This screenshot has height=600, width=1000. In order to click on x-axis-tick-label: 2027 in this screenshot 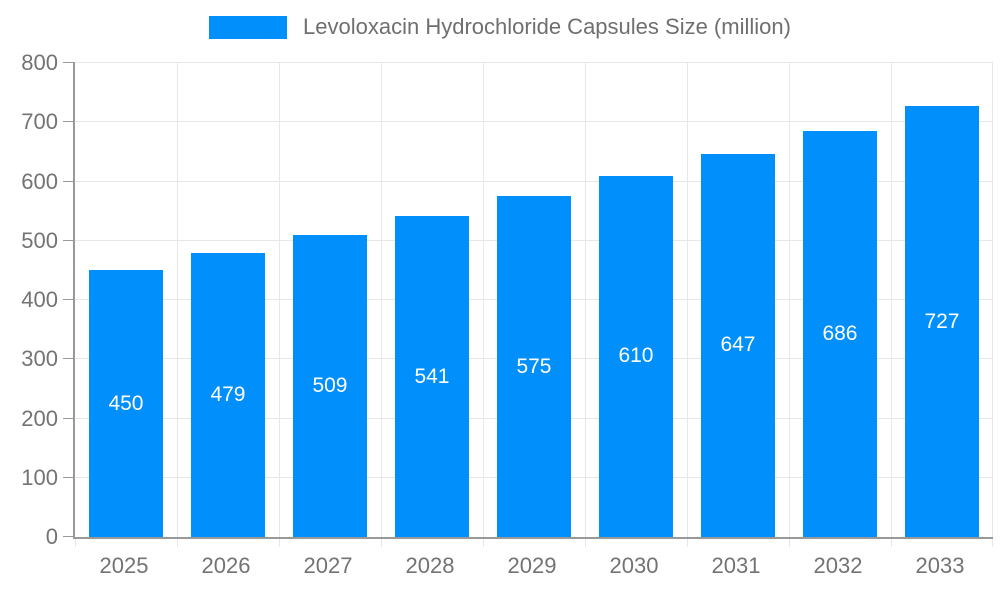, I will do `click(328, 565)`.